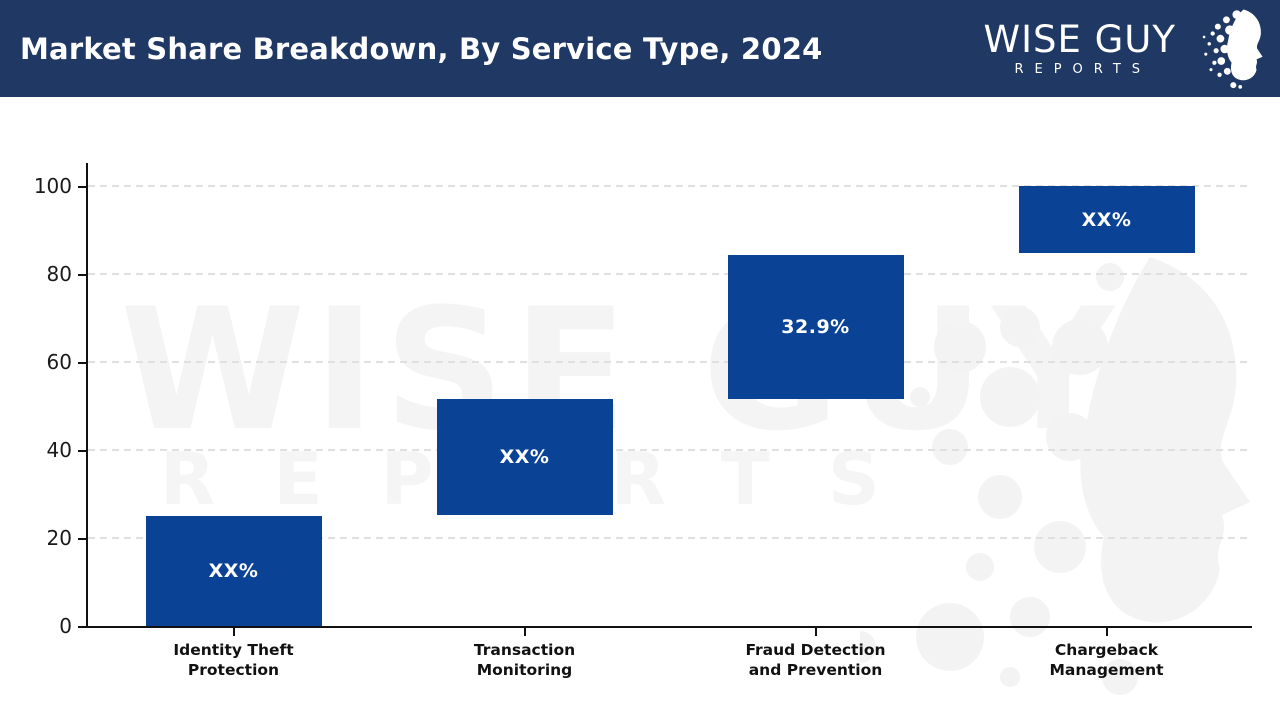 Image resolution: width=1280 pixels, height=720 pixels. What do you see at coordinates (1083, 69) in the screenshot?
I see `logo-subtitle: REPORTS` at bounding box center [1083, 69].